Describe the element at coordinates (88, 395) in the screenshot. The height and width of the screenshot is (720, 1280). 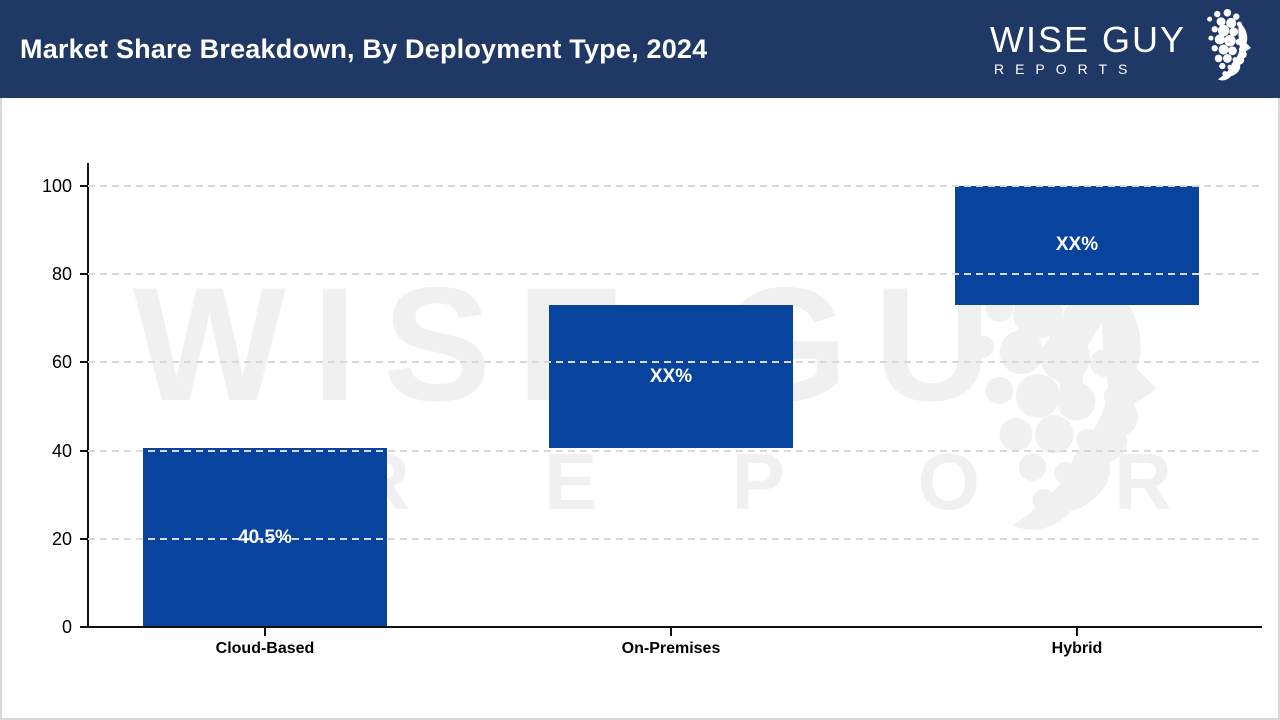
I see `y-axis-spine` at that location.